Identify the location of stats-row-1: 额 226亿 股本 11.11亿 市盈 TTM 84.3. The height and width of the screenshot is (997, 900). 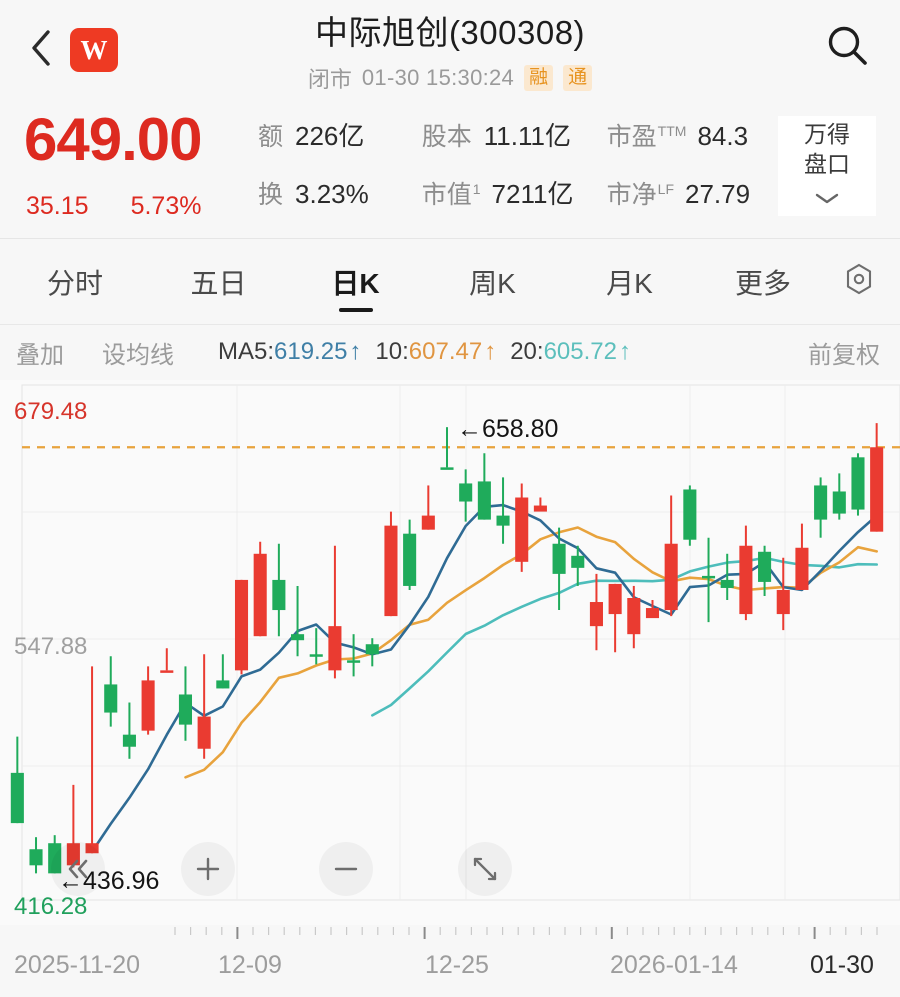
(519, 145).